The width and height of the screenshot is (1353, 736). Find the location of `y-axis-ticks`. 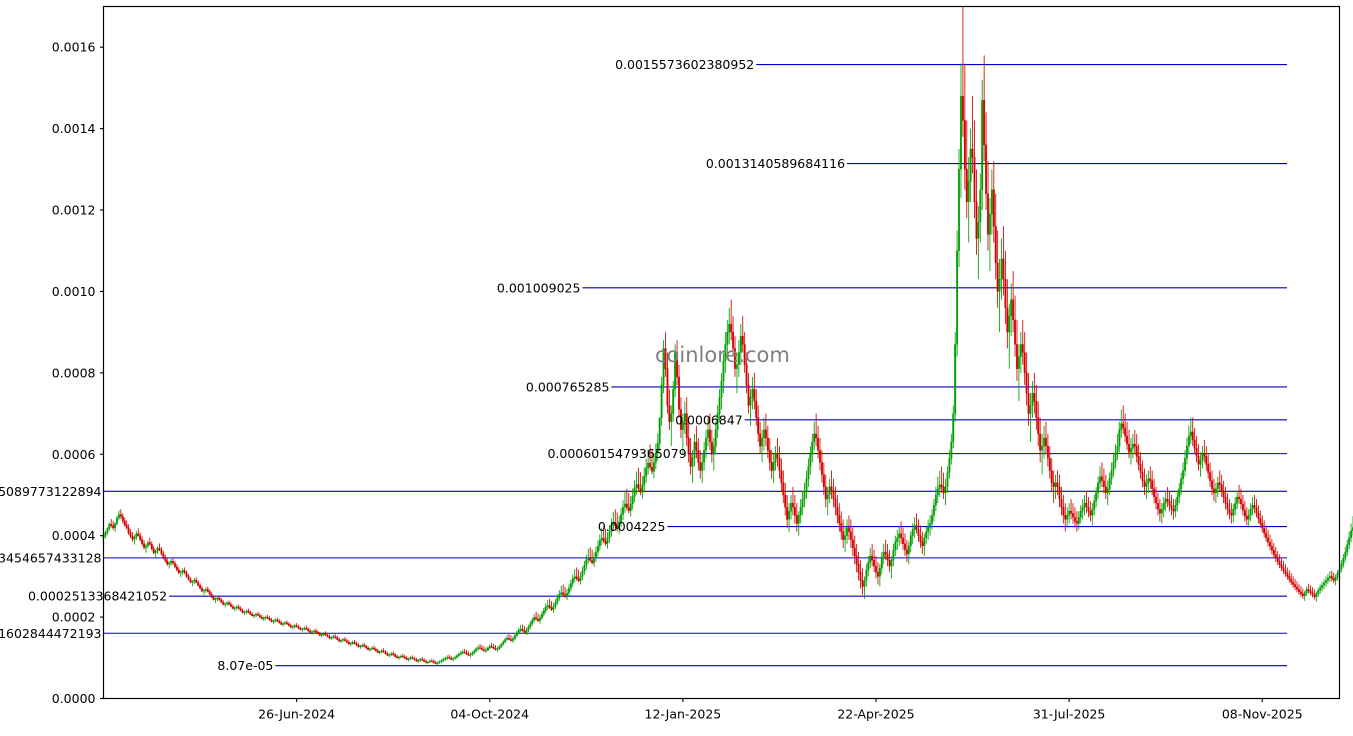

y-axis-ticks is located at coordinates (102, 373).